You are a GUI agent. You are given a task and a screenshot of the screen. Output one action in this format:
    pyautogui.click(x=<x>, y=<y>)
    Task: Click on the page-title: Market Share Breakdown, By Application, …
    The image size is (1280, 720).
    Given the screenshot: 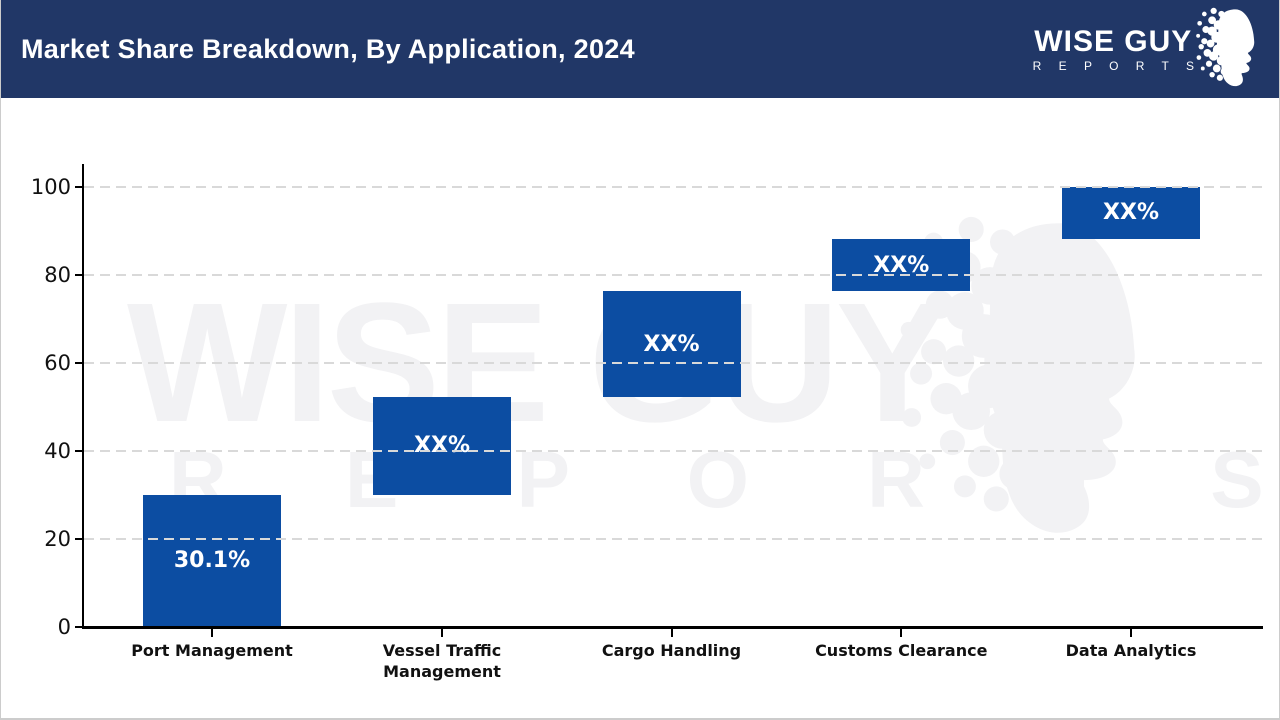 What is the action you would take?
    pyautogui.click(x=328, y=48)
    